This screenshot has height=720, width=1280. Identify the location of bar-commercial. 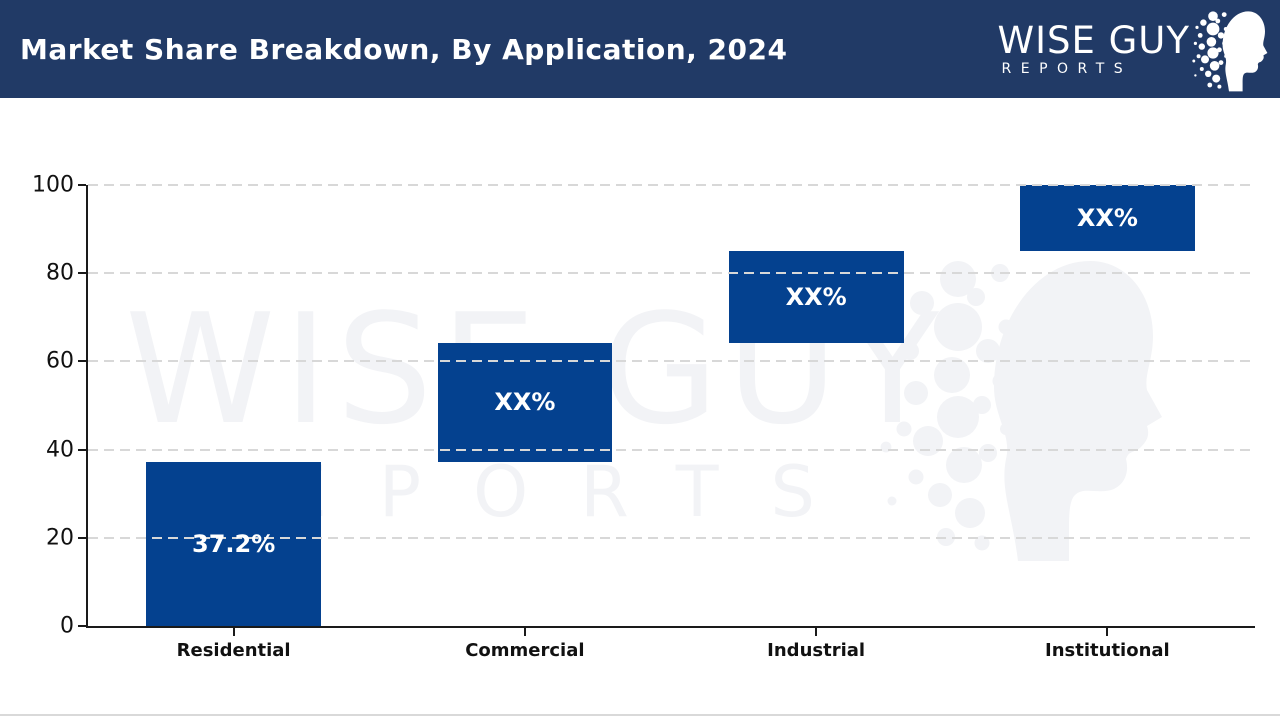
(525, 402).